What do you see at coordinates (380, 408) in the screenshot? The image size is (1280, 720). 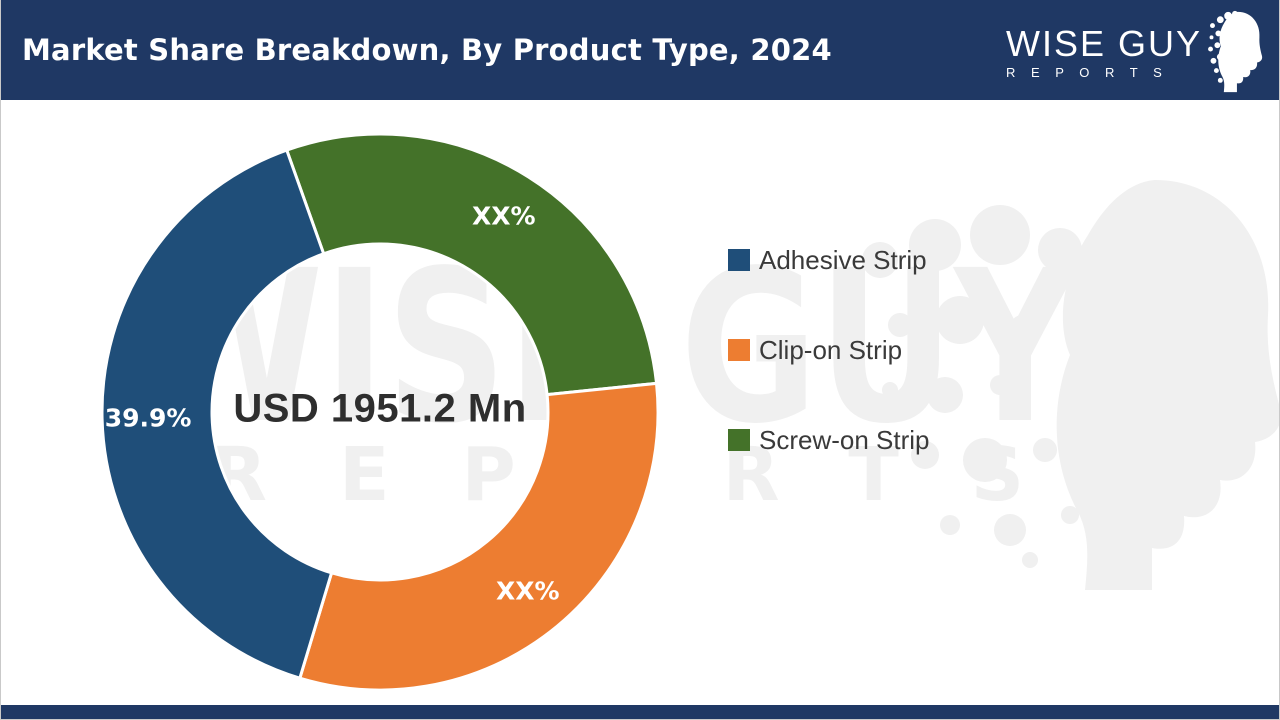 I see `chart-center-value: USD 1951.2 Mn` at bounding box center [380, 408].